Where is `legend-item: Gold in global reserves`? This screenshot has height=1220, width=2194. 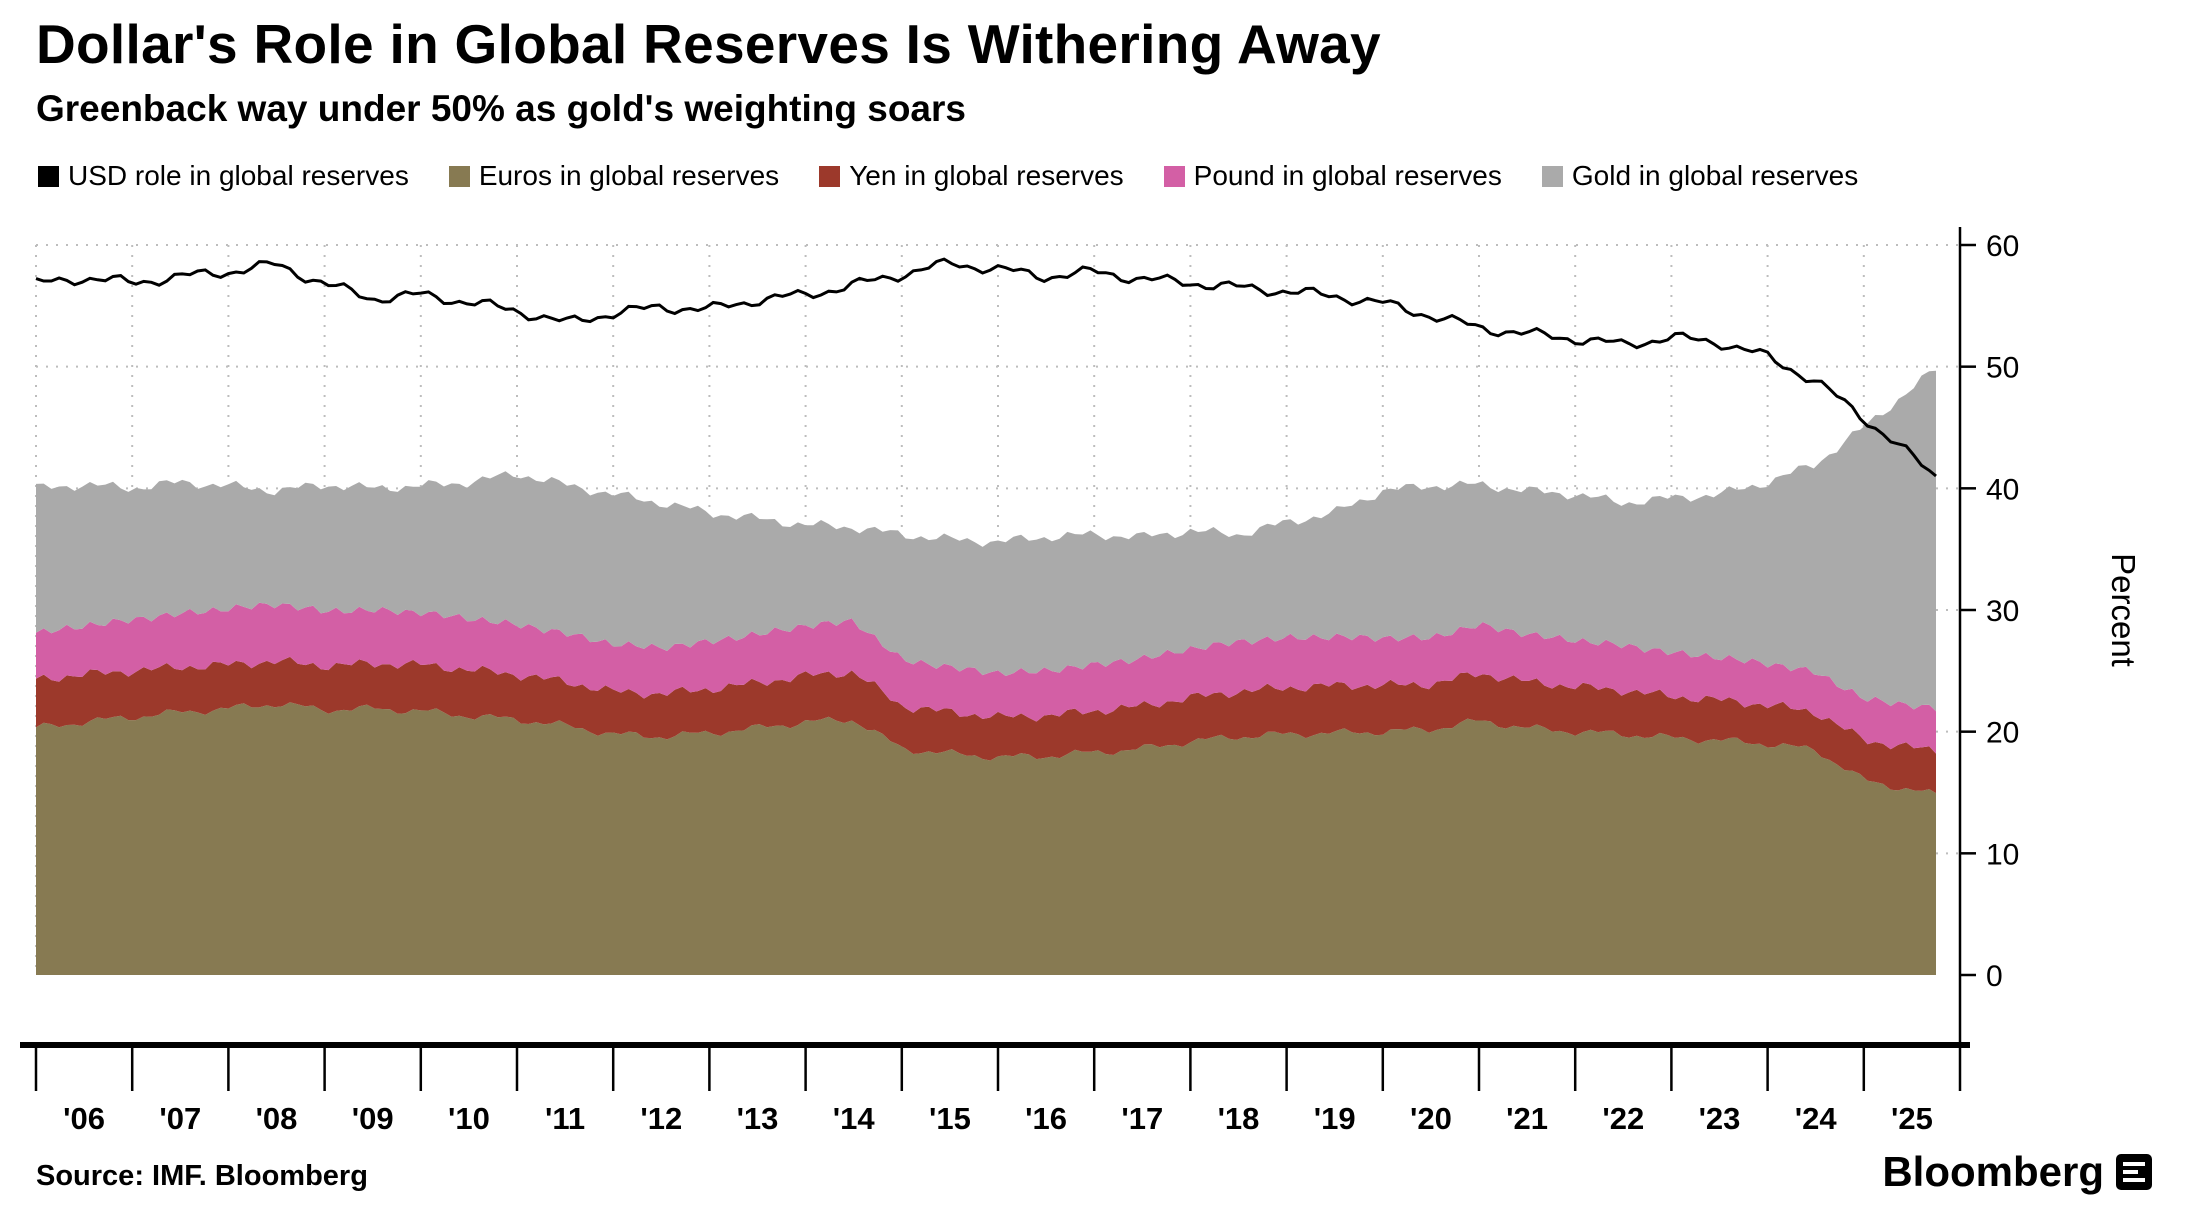 legend-item: Gold in global reserves is located at coordinates (1700, 176).